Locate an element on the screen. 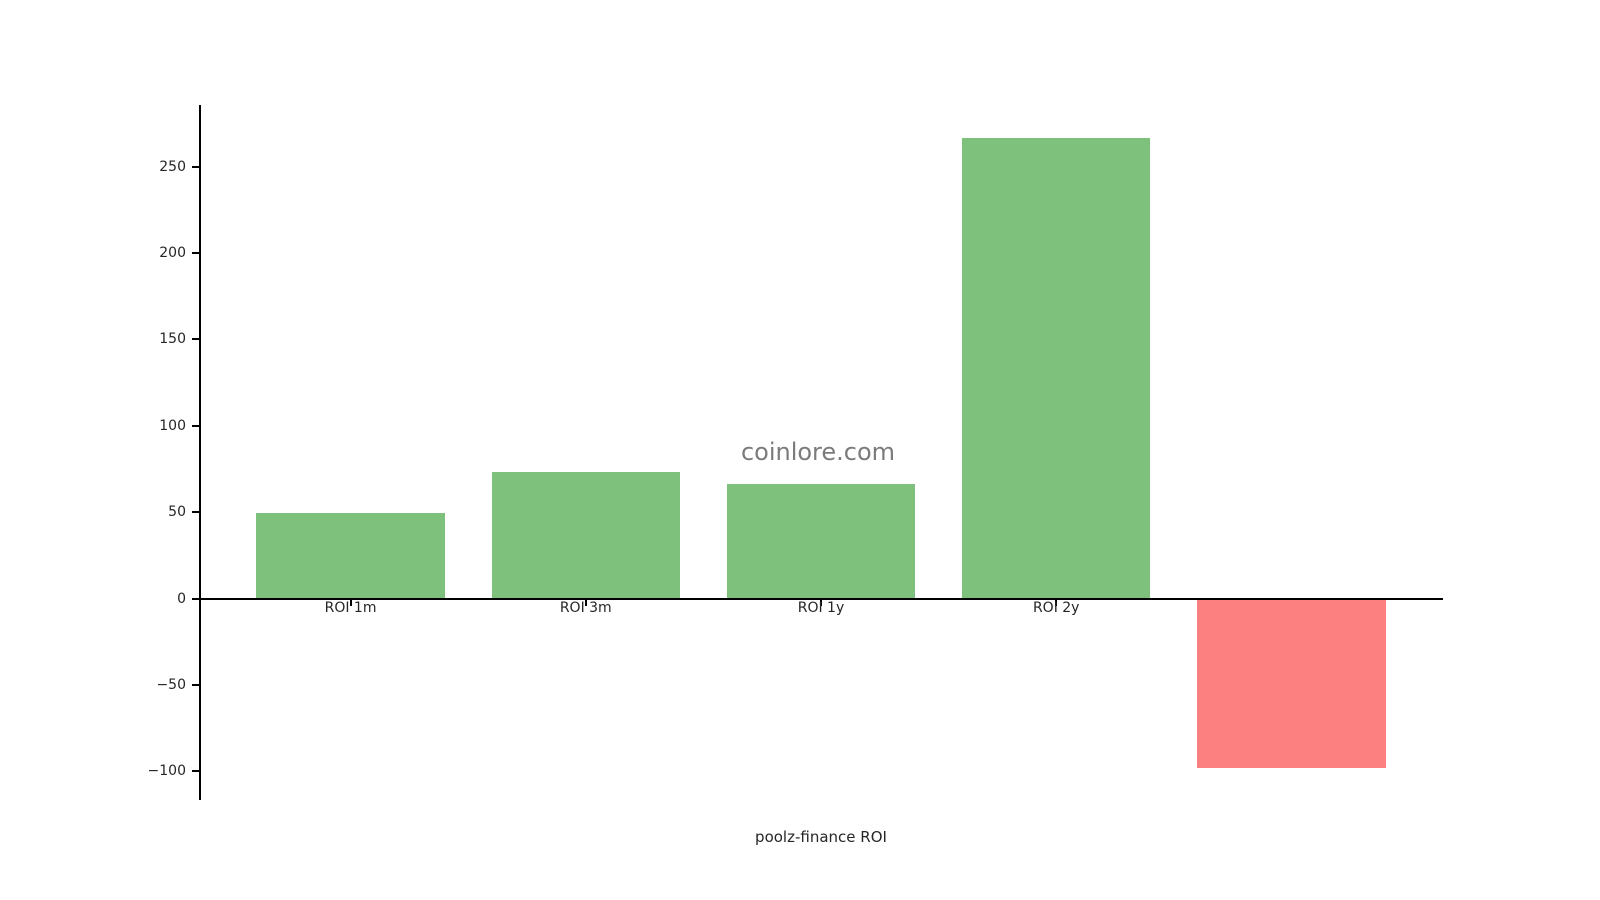 This screenshot has height=900, width=1600. x-tick-roi-3m is located at coordinates (585, 602).